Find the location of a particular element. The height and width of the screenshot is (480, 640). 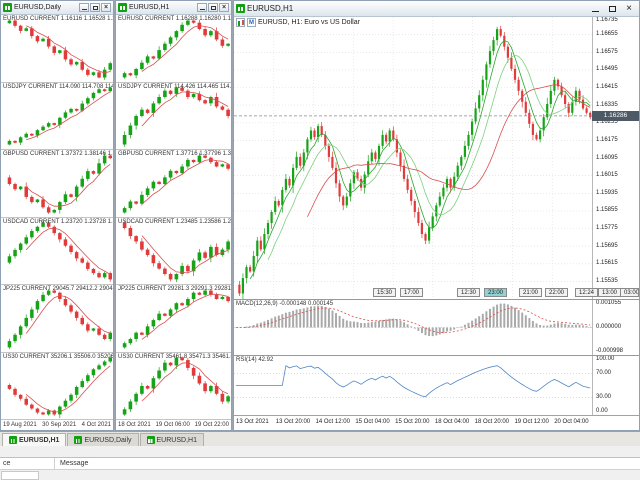

mini-chart-us30: US30 CURRENT 35461.8 35471.3 35461.0 is located at coordinates (173, 385).